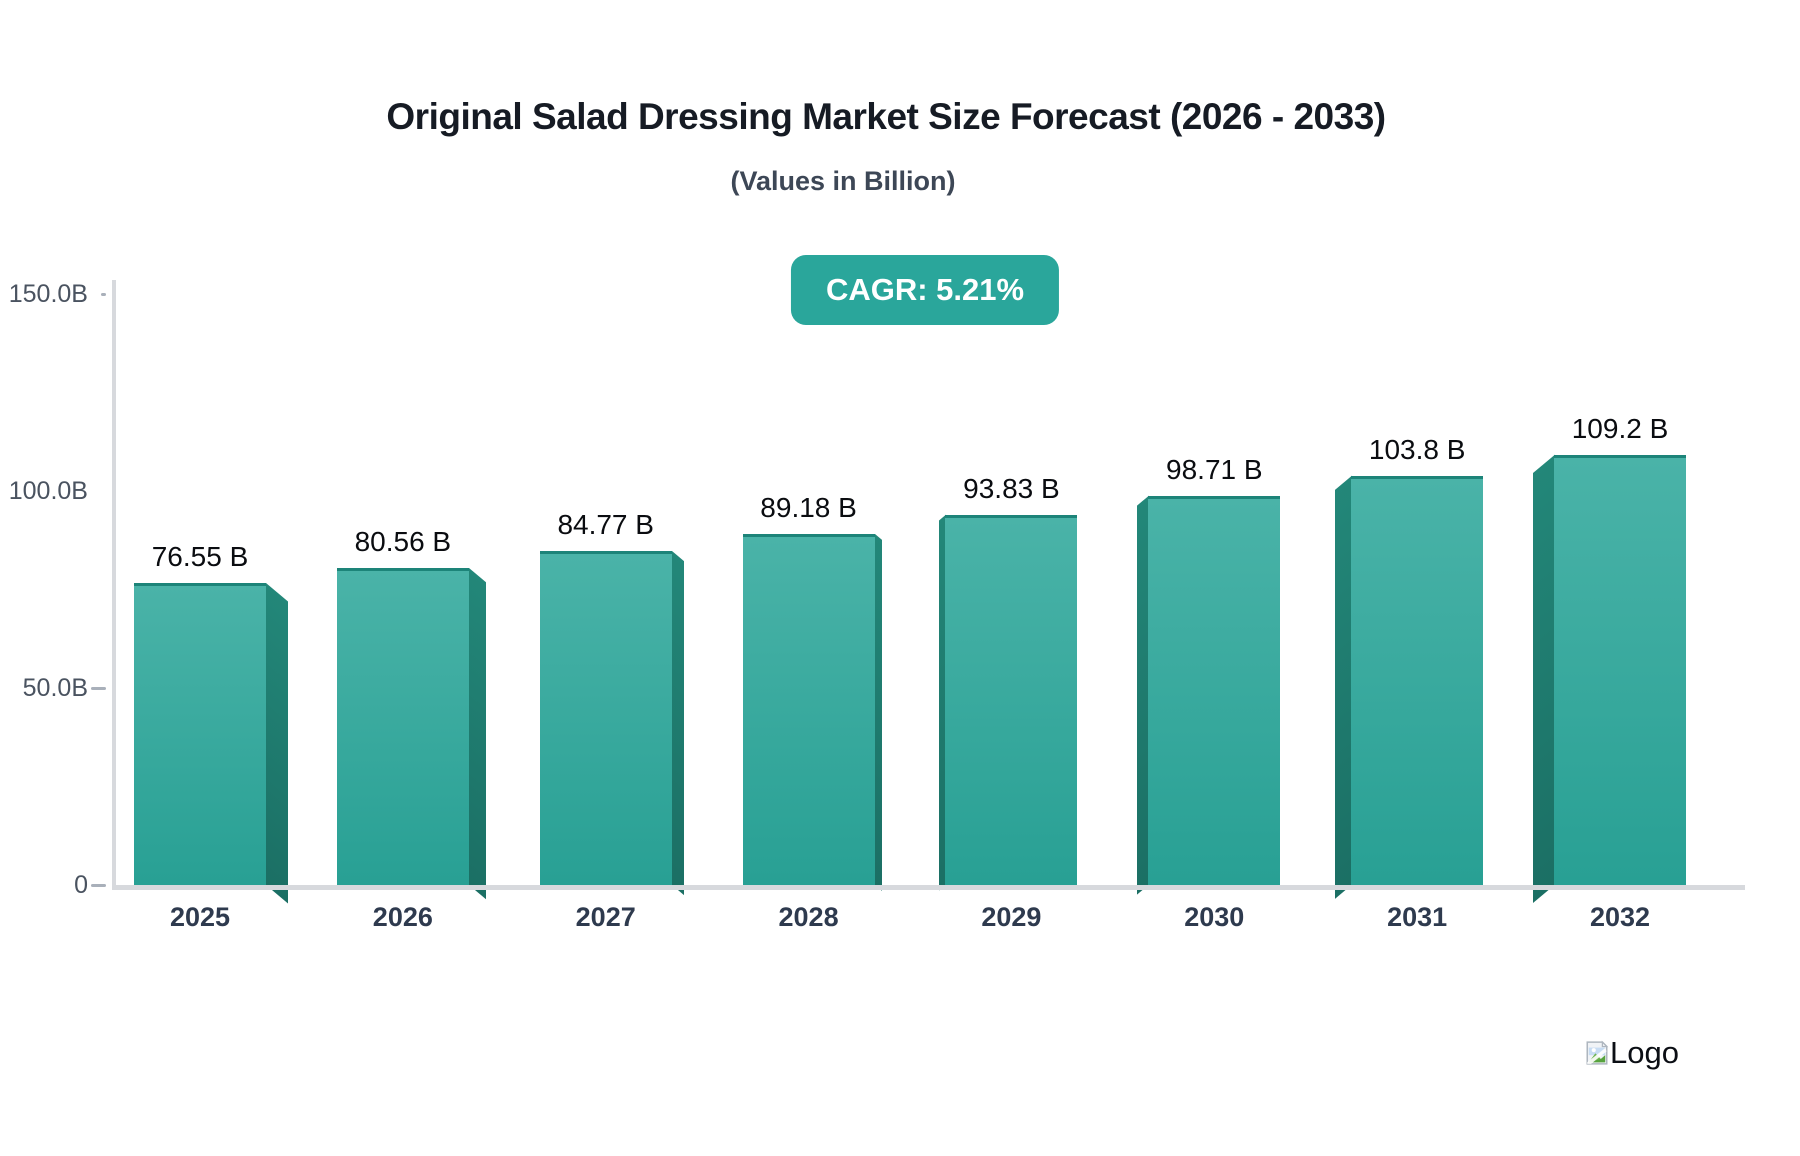  What do you see at coordinates (925, 290) in the screenshot?
I see `cagr-badge: CAGR: 5.21%` at bounding box center [925, 290].